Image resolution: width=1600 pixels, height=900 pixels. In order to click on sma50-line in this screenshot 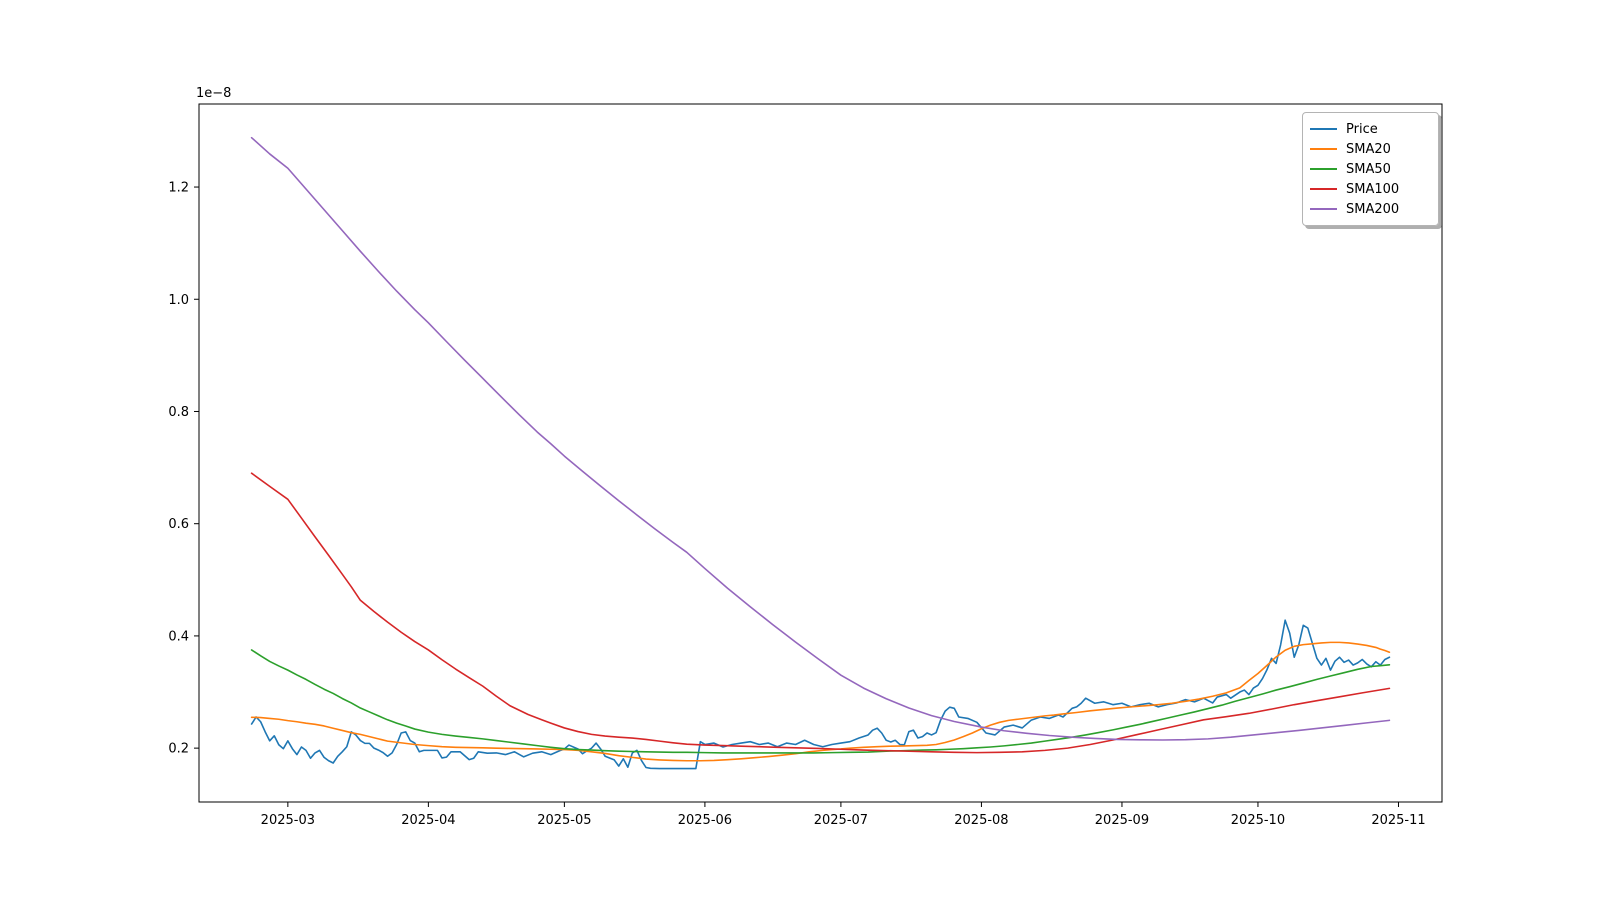, I will do `click(820, 701)`.